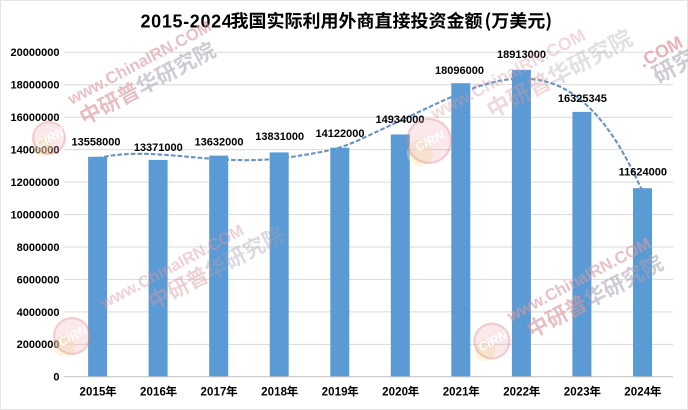 The height and width of the screenshot is (410, 688). What do you see at coordinates (219, 142) in the screenshot?
I see `svg-text: 13632000` at bounding box center [219, 142].